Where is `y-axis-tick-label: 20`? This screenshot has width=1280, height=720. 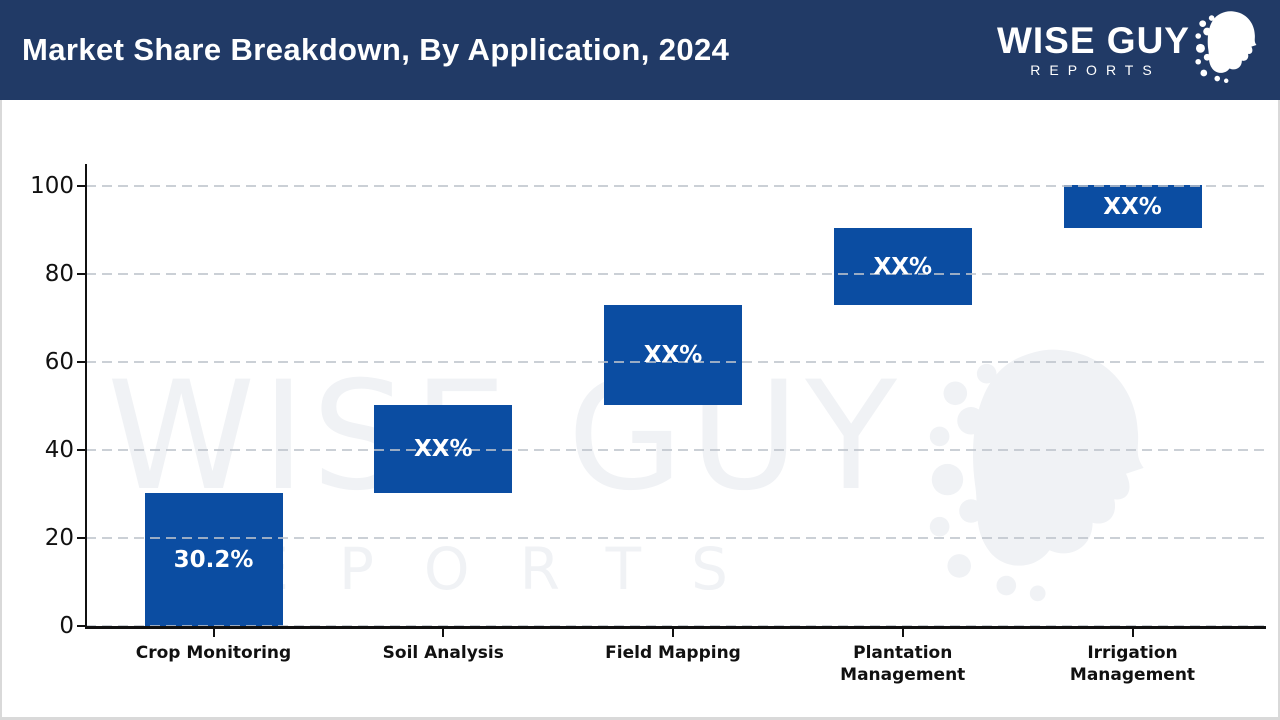
y-axis-tick-label: 20 is located at coordinates (59, 538).